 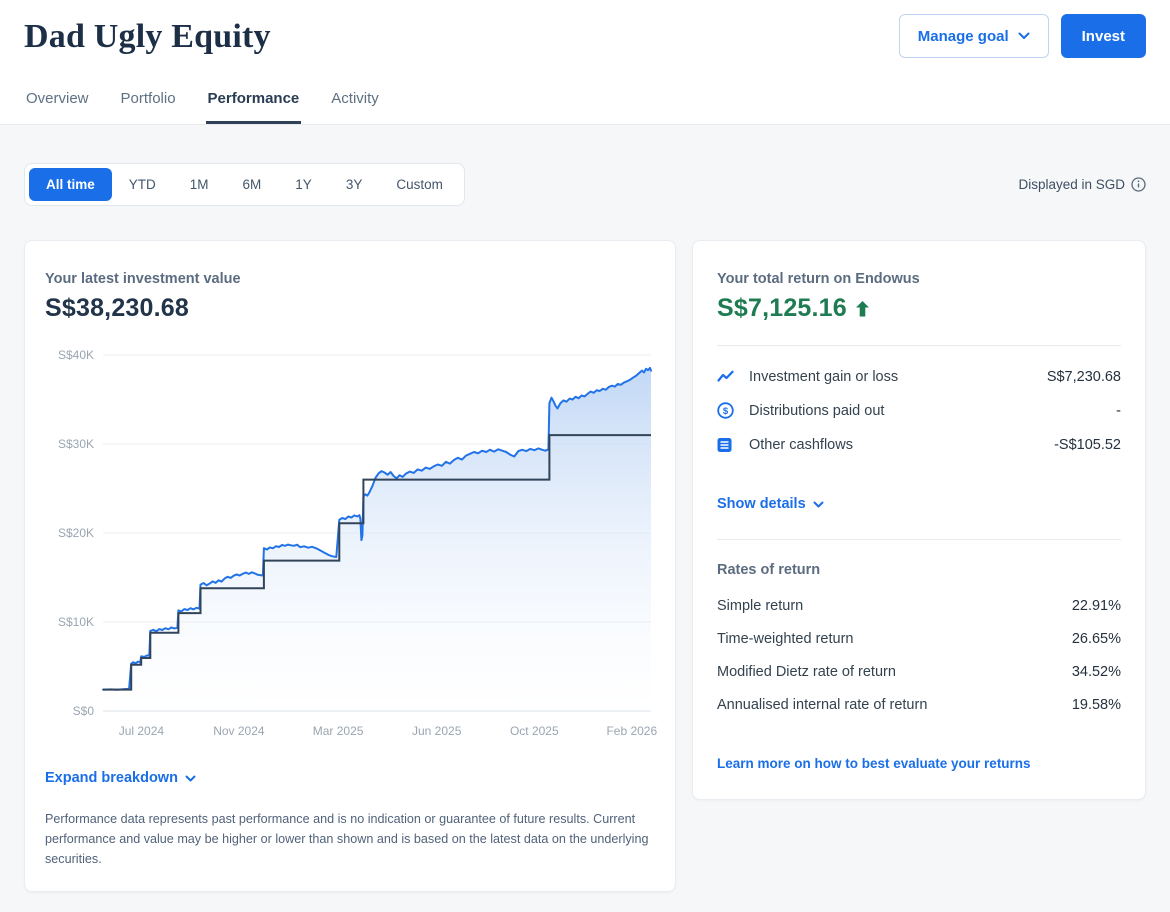 What do you see at coordinates (419, 184) in the screenshot?
I see `range-custom: Custom` at bounding box center [419, 184].